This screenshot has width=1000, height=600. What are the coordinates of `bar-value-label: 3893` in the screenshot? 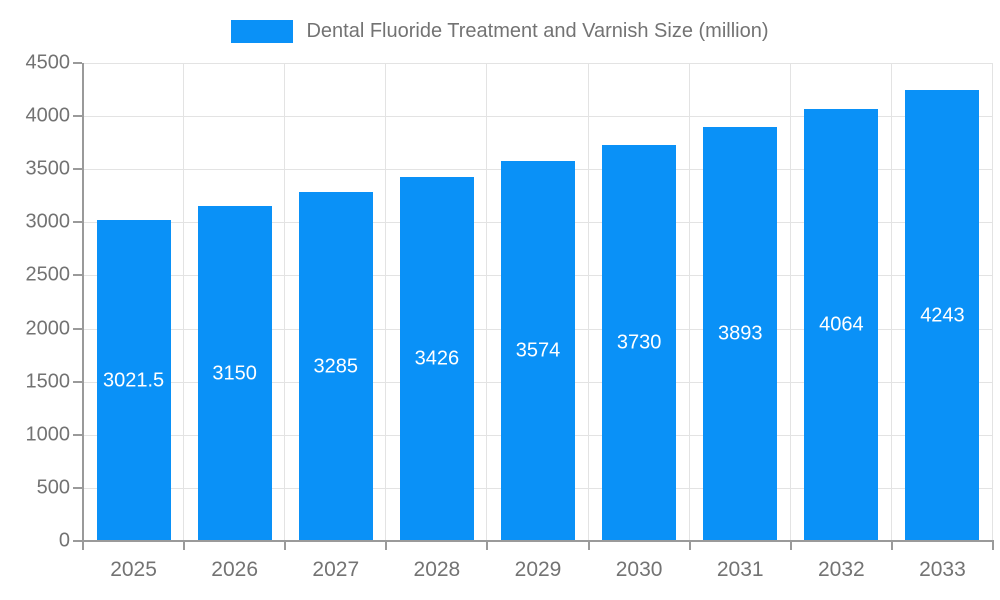 It's located at (740, 333).